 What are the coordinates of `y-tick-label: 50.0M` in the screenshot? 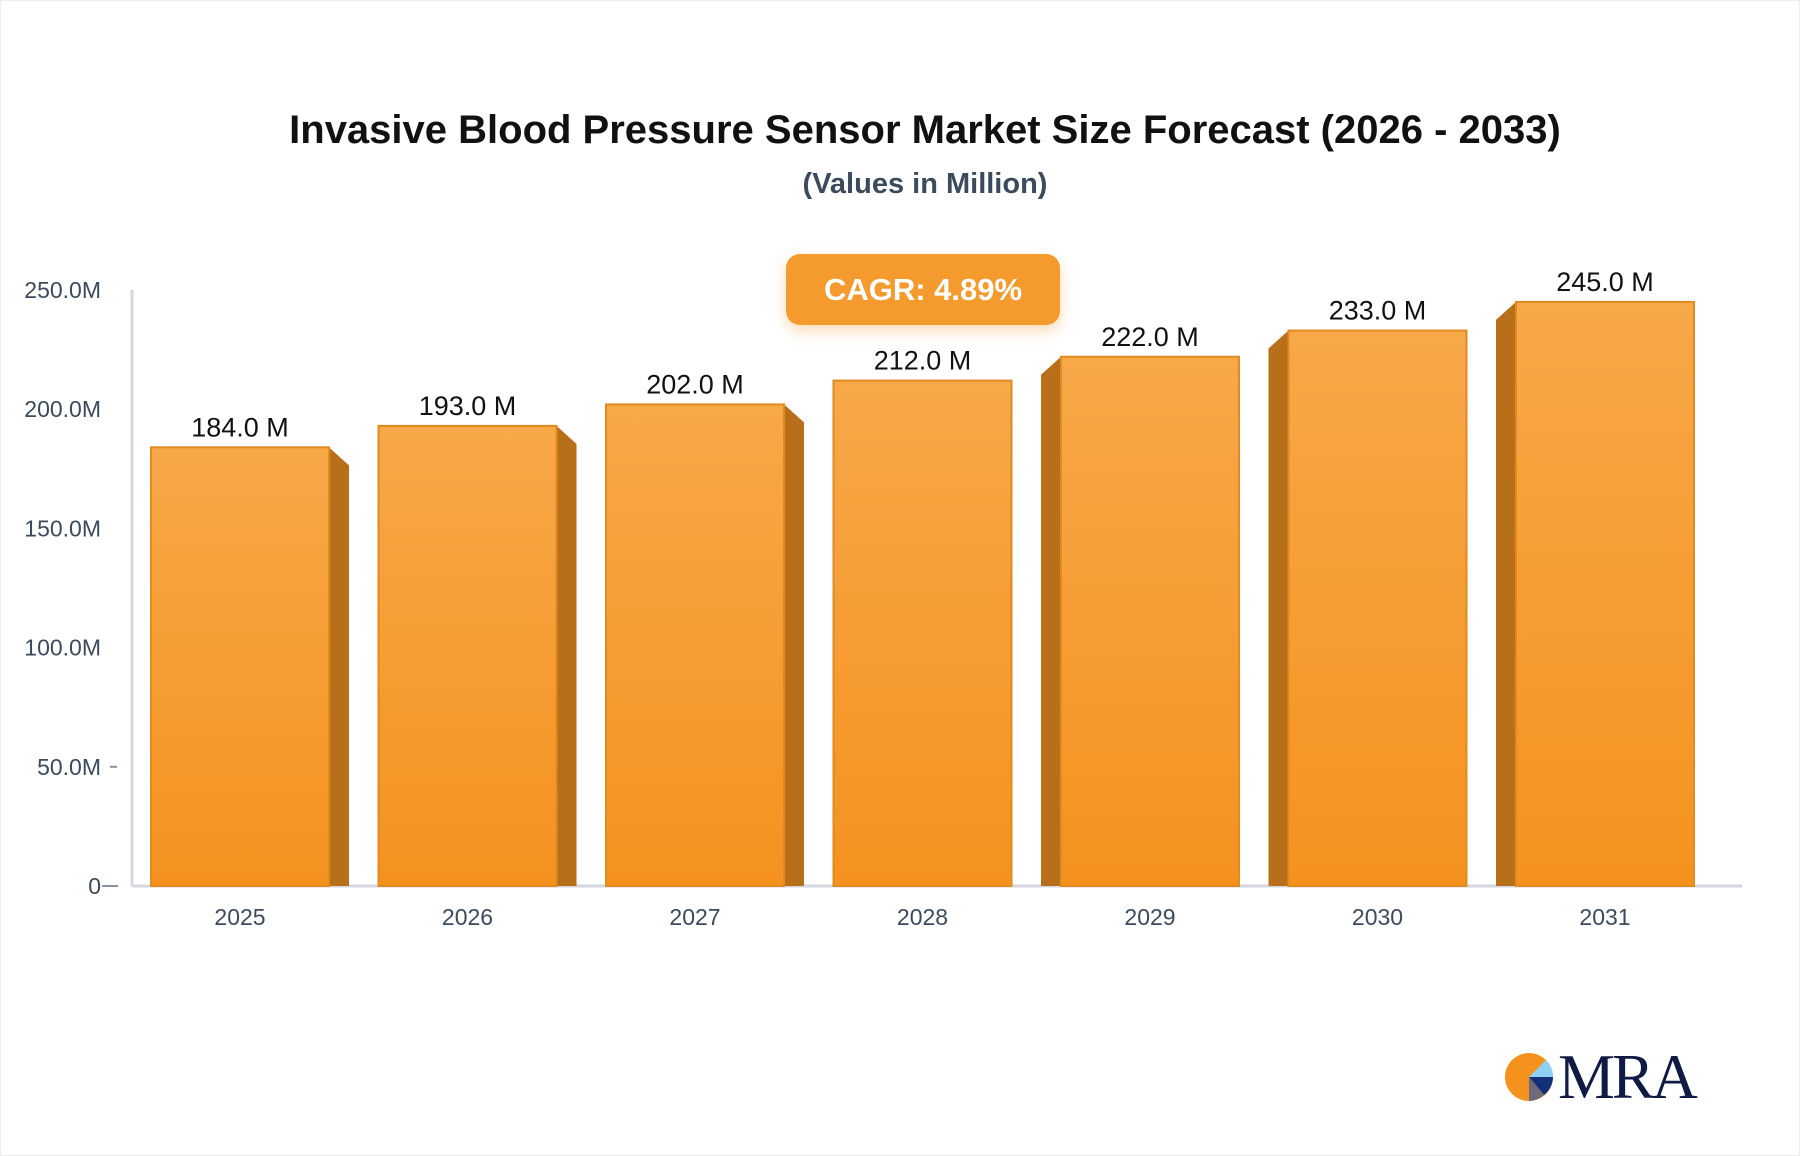 It's located at (69, 767).